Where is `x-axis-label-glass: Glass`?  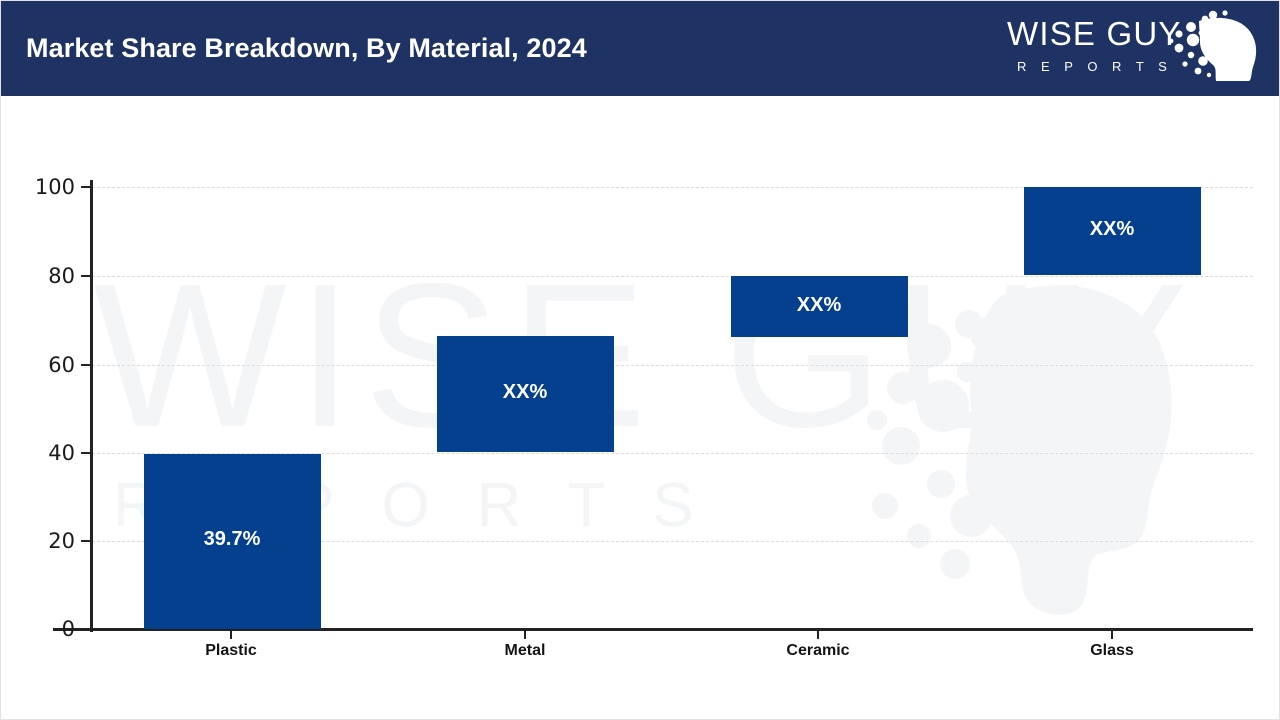
x-axis-label-glass: Glass is located at coordinates (1112, 650).